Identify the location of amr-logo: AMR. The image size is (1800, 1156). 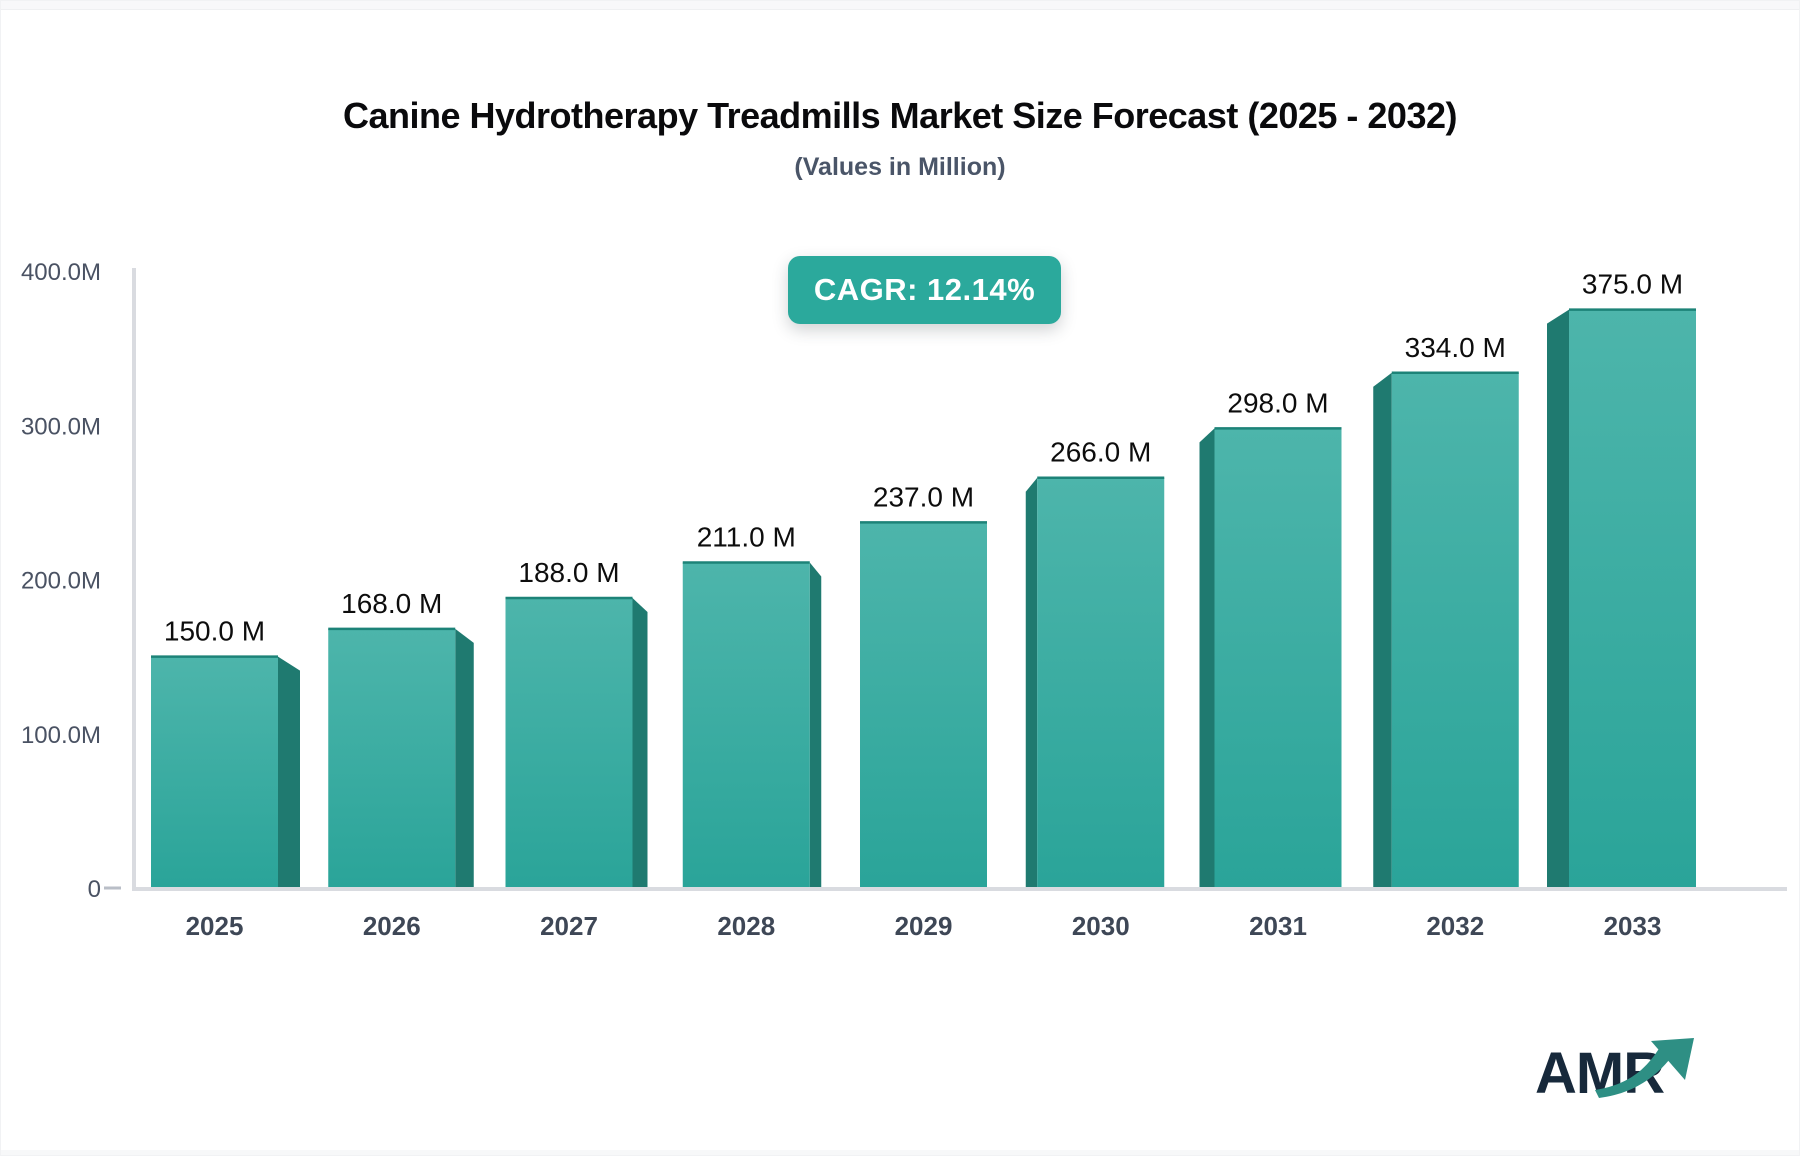
(1614, 1072).